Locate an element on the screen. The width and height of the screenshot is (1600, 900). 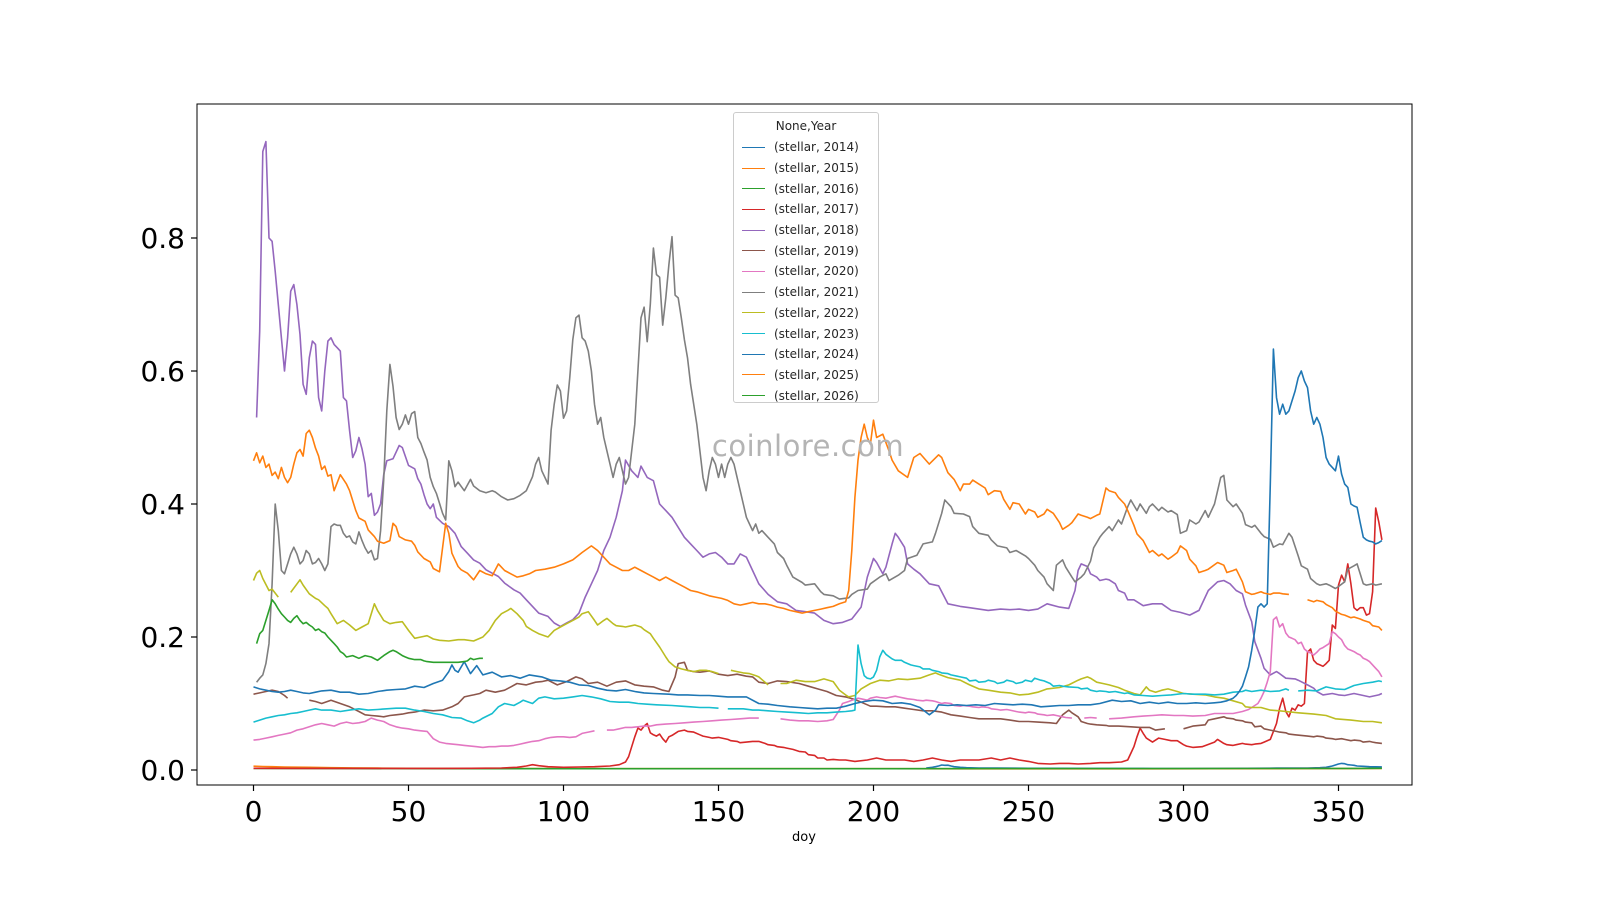
legend-item-label: (stellar, 2022) is located at coordinates (816, 312).